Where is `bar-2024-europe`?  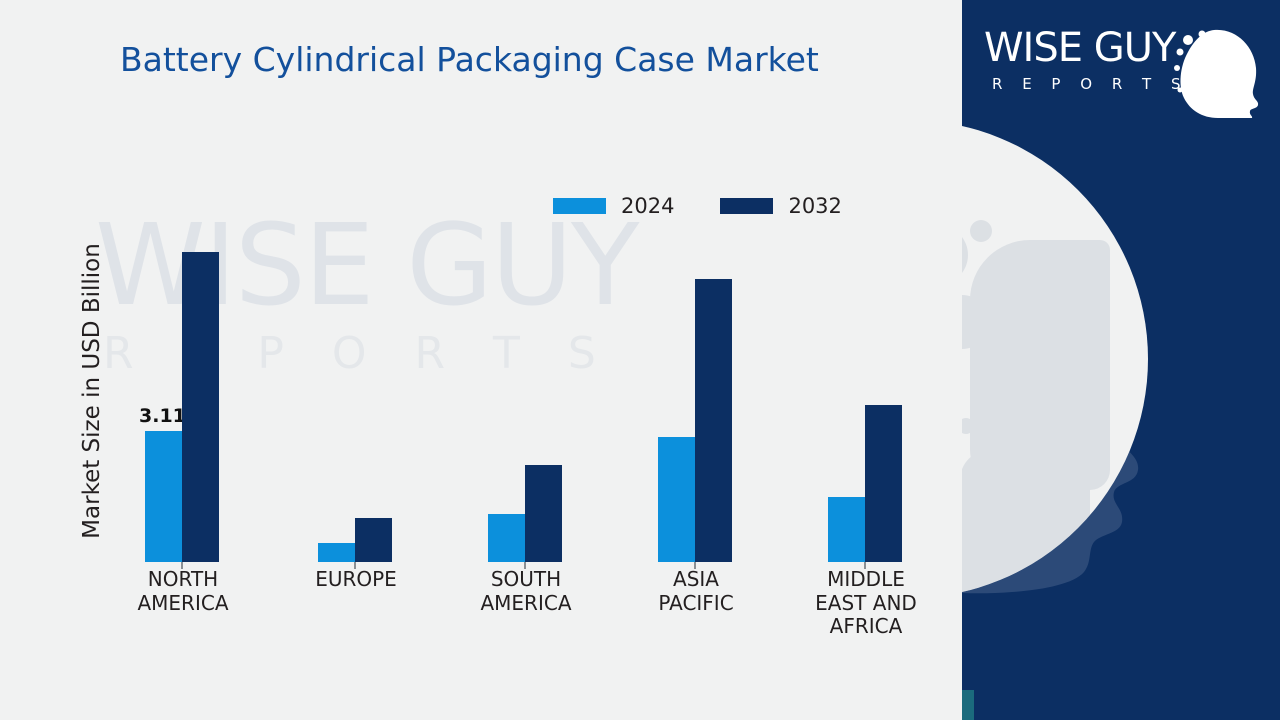
bar-2024-europe is located at coordinates (336, 552).